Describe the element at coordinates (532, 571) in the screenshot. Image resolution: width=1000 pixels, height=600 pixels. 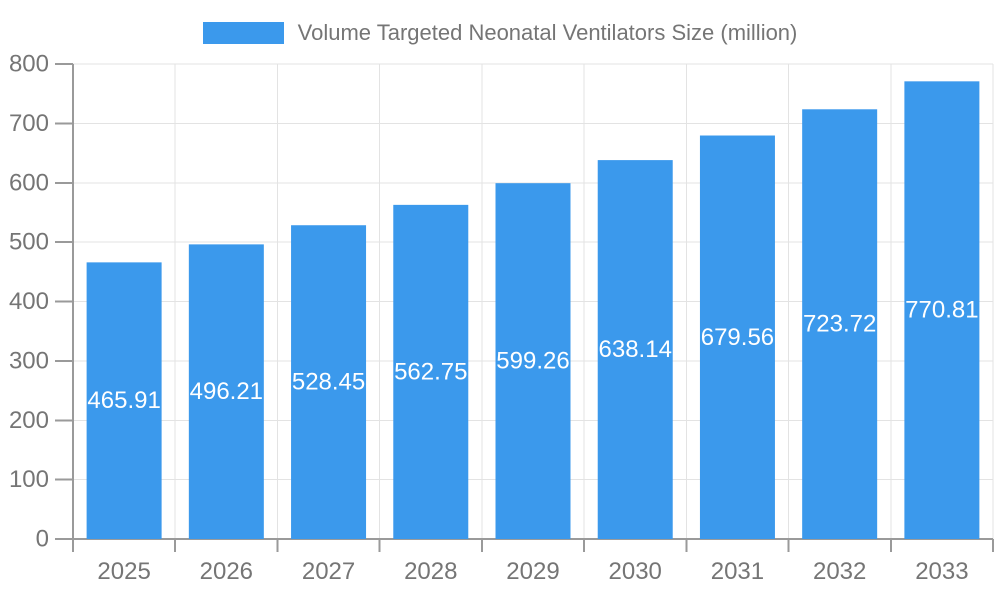
I see `x-tick-label: 2029` at that location.